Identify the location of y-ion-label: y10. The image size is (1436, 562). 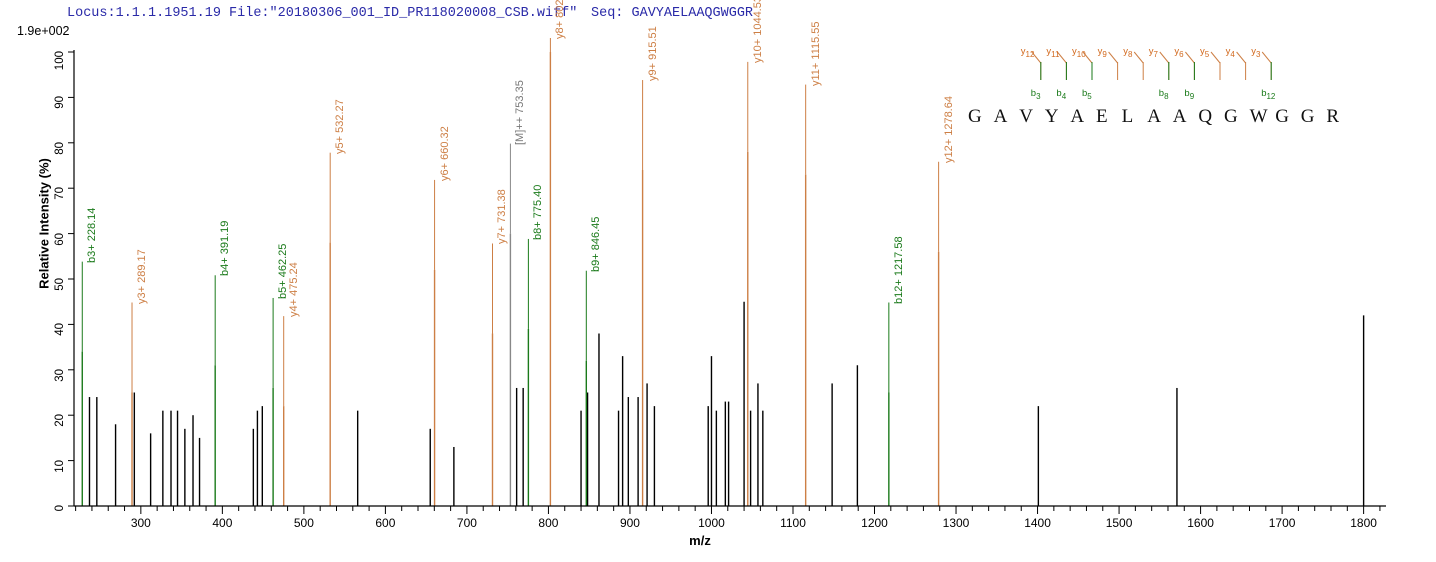
(1079, 52).